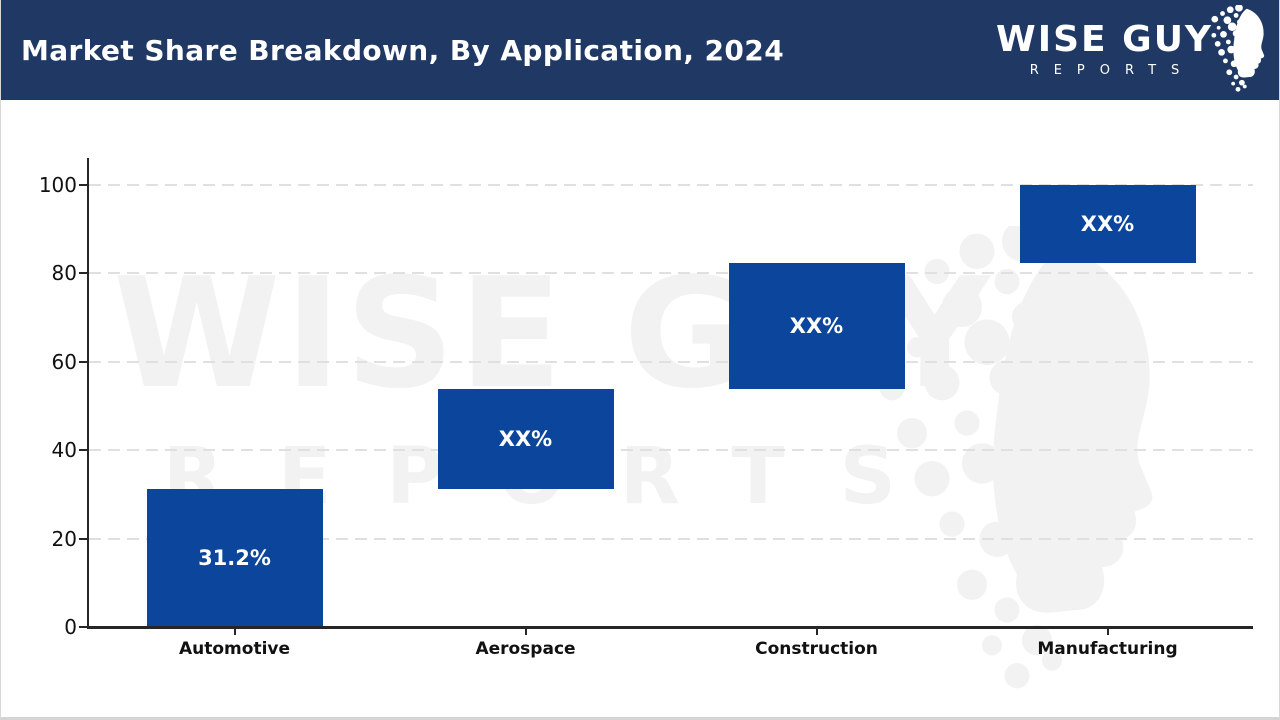  What do you see at coordinates (1112, 70) in the screenshot?
I see `brand-subtitle: REPORTS` at bounding box center [1112, 70].